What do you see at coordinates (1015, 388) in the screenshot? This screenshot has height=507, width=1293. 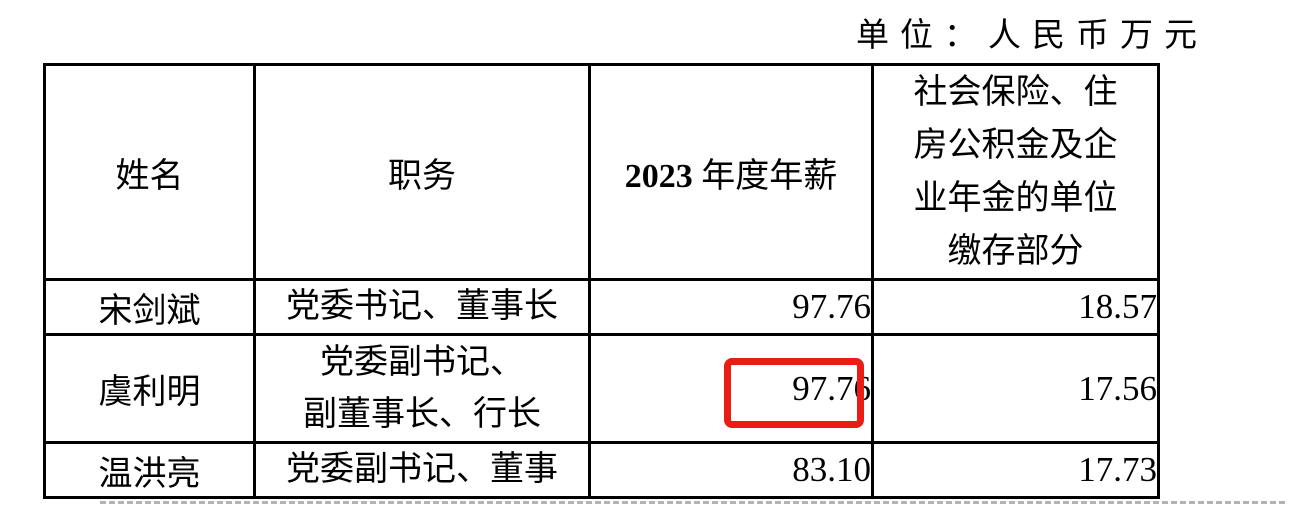 I see `social-cell: 17.56` at bounding box center [1015, 388].